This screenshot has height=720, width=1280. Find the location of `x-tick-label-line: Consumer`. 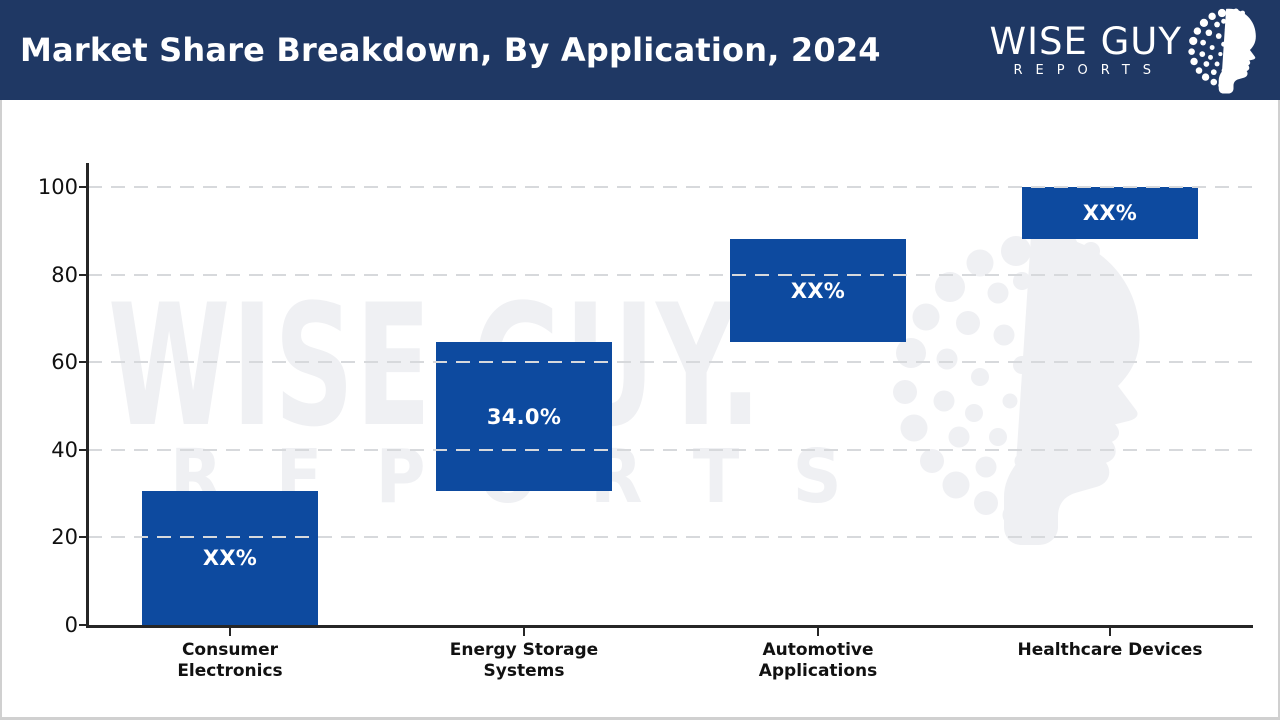

x-tick-label-line: Consumer is located at coordinates (230, 650).